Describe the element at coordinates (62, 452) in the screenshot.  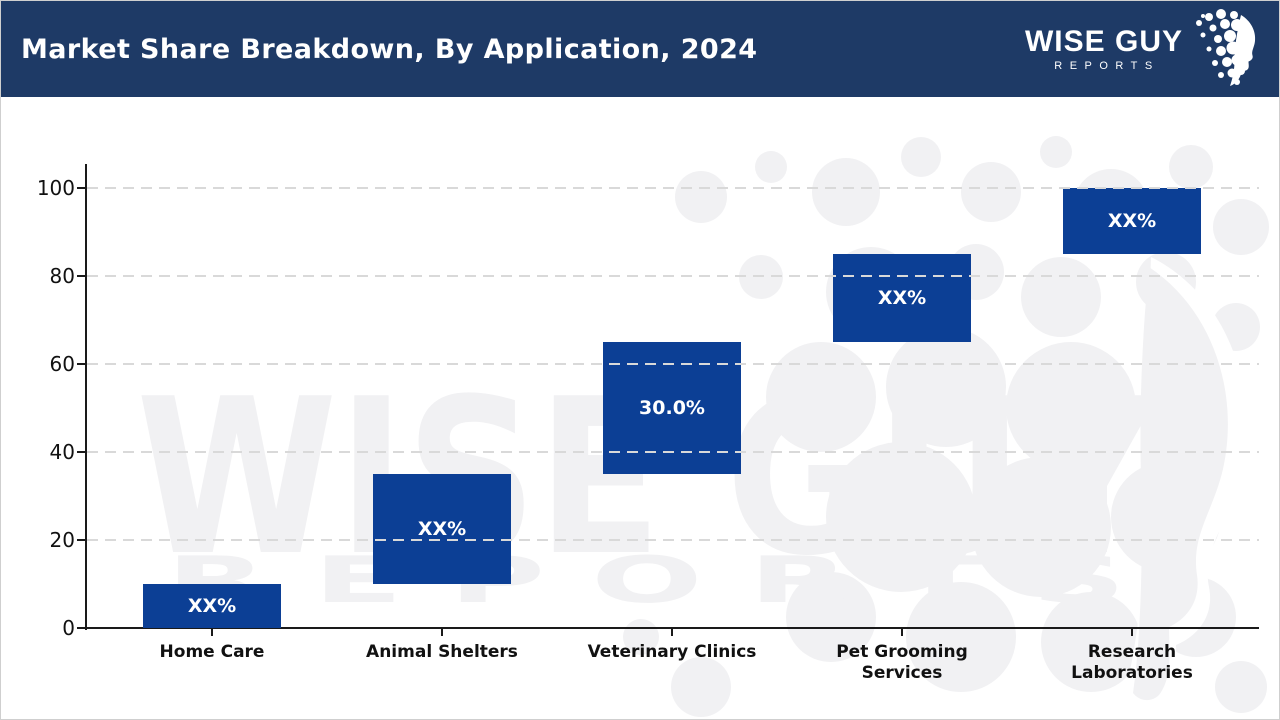
I see `y-tick-label: 40` at that location.